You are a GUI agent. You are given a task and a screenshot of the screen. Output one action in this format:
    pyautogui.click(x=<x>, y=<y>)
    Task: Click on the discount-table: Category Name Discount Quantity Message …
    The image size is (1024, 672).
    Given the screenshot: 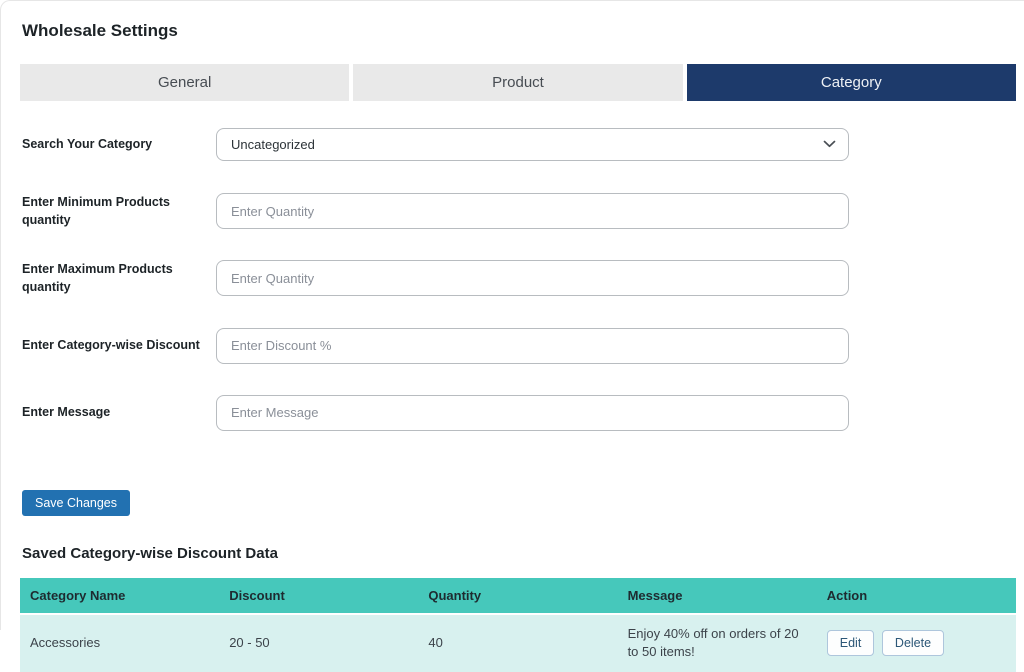 What is the action you would take?
    pyautogui.click(x=518, y=625)
    